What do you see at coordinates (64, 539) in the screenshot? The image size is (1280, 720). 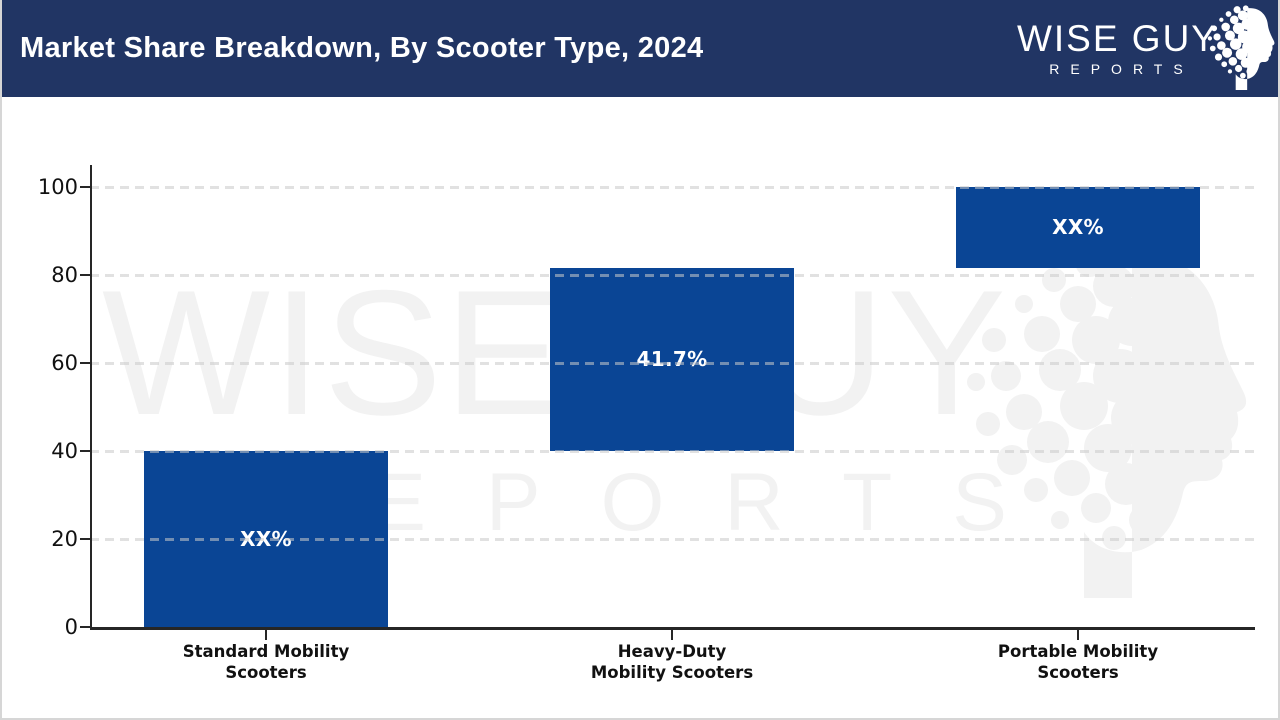 I see `y-tick-label: 20` at bounding box center [64, 539].